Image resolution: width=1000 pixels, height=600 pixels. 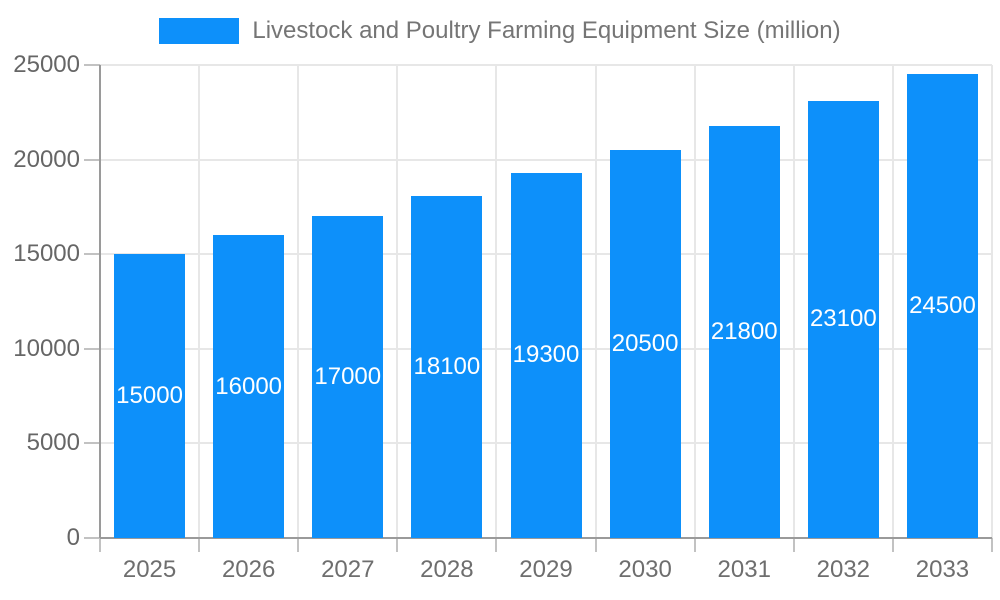 I want to click on y-axis-tick-label: 20000, so click(x=46, y=159).